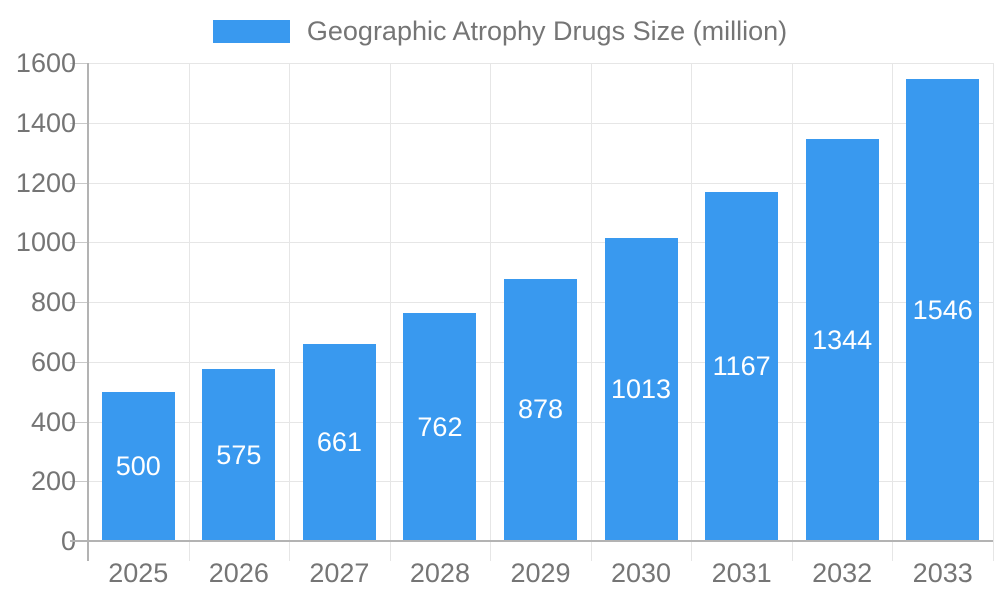 This screenshot has width=1000, height=600. I want to click on bar-value-label: 500, so click(138, 465).